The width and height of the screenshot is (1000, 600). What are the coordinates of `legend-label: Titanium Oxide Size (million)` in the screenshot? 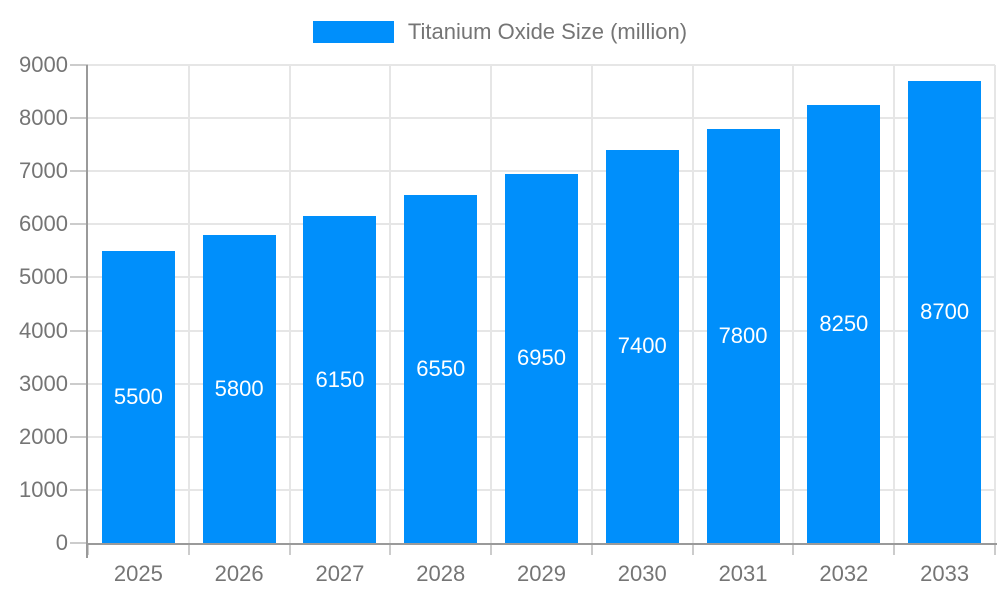 It's located at (547, 31).